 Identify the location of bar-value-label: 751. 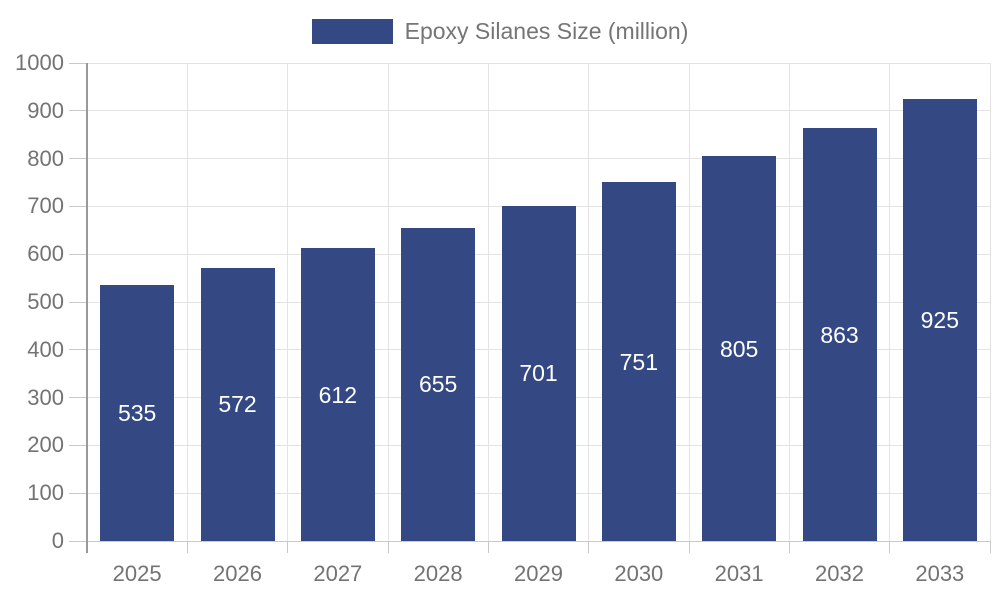
(639, 361).